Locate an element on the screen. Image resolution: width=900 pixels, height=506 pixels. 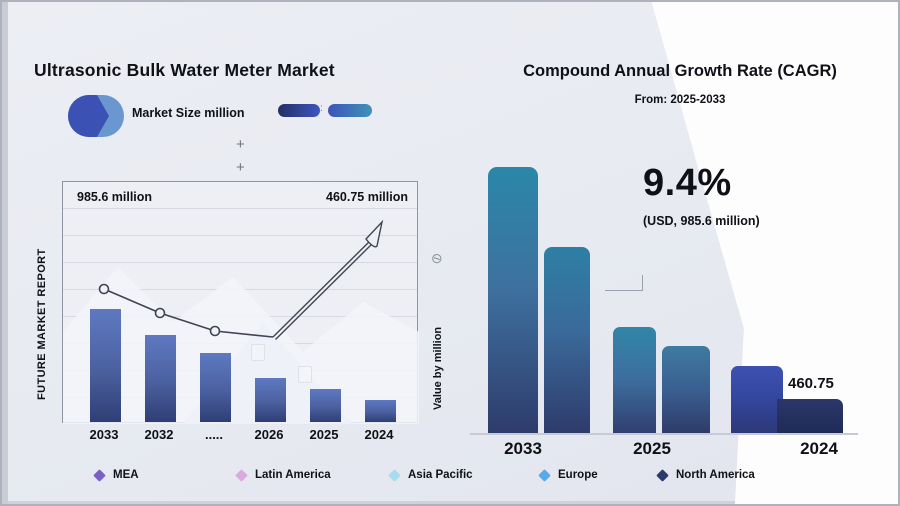
annotation-end-value: 460.75 million is located at coordinates (367, 197).